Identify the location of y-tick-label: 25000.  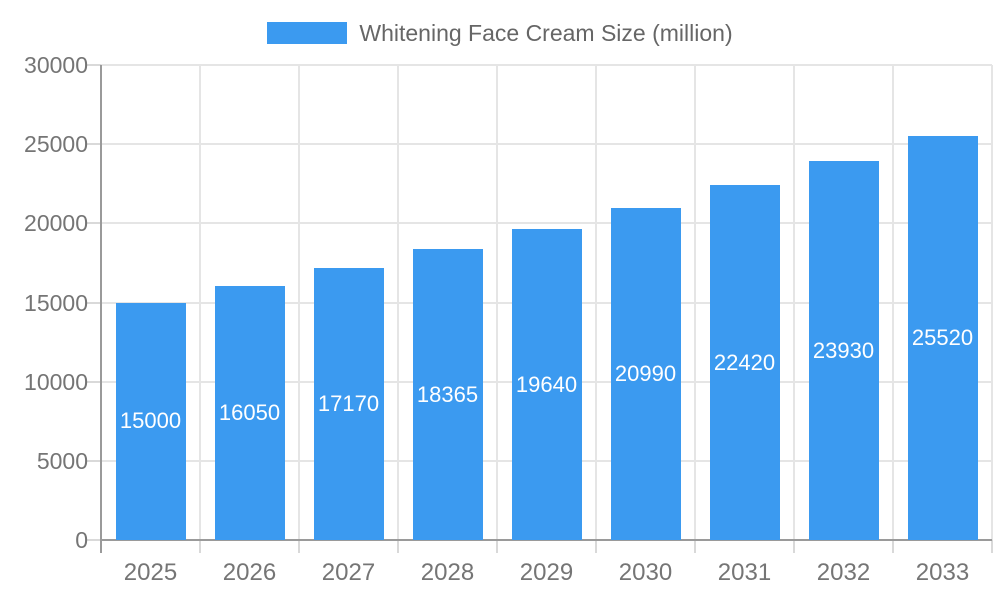
(56, 144).